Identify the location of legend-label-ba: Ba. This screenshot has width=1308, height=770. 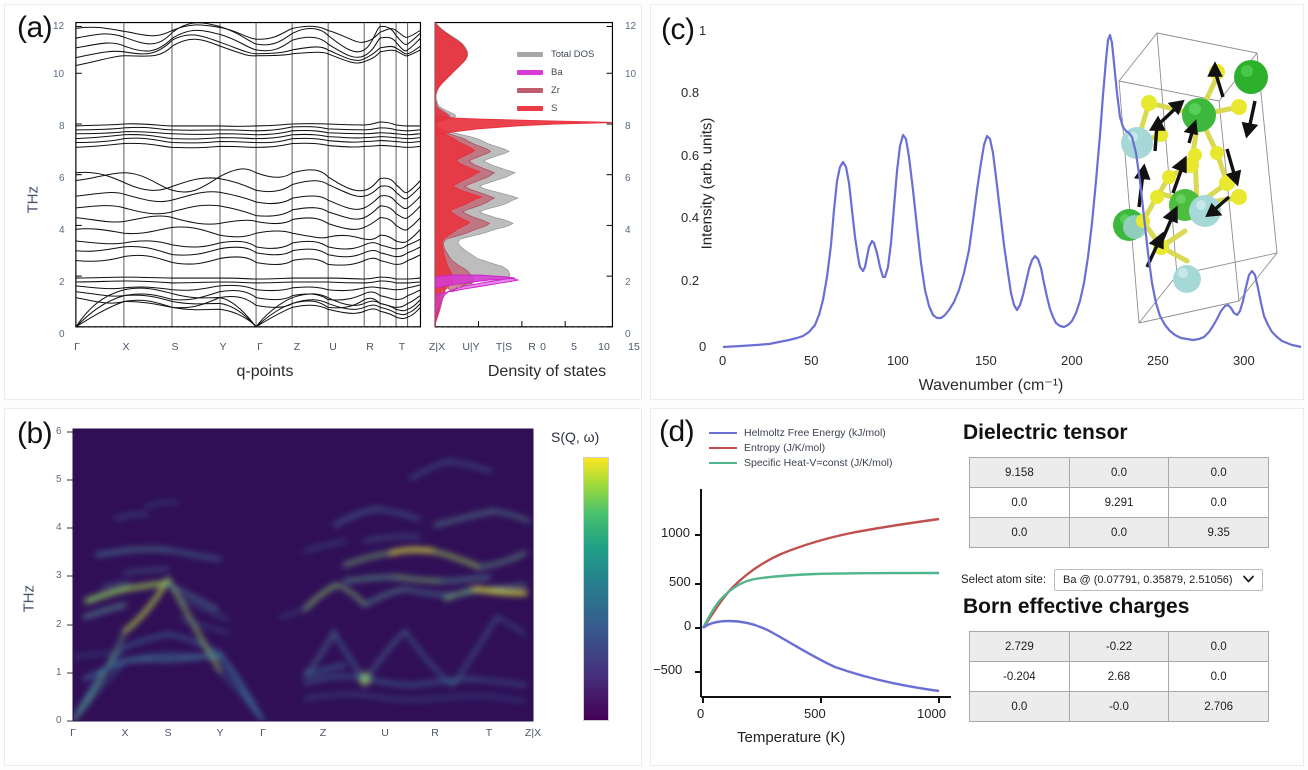
(557, 72).